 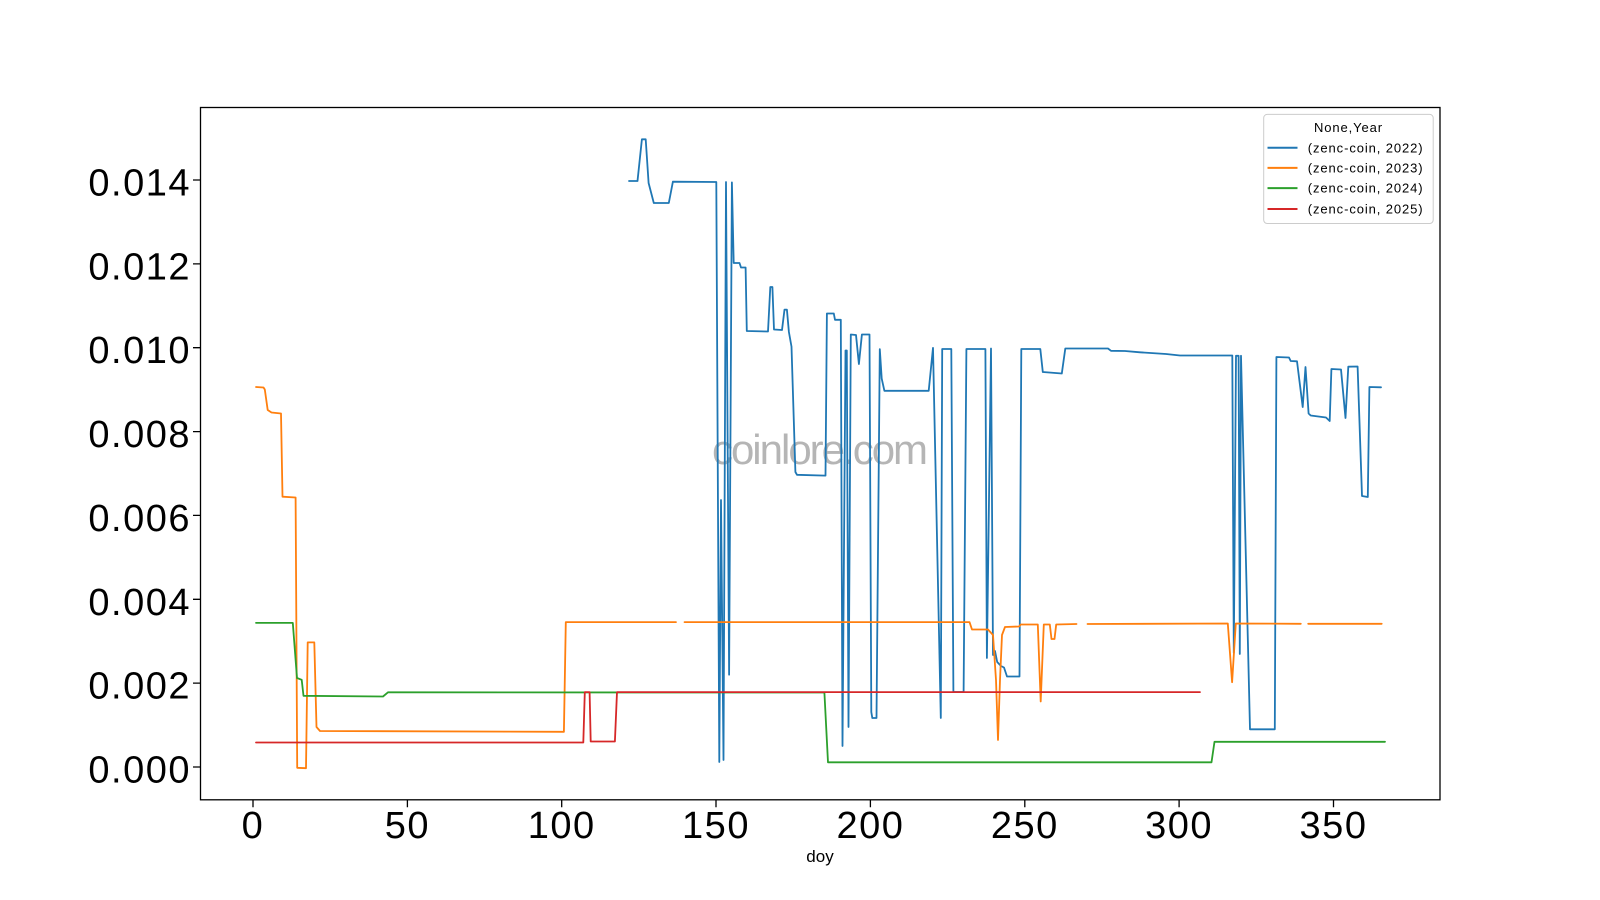 What do you see at coordinates (139, 603) in the screenshot?
I see `svg-text: 0.004` at bounding box center [139, 603].